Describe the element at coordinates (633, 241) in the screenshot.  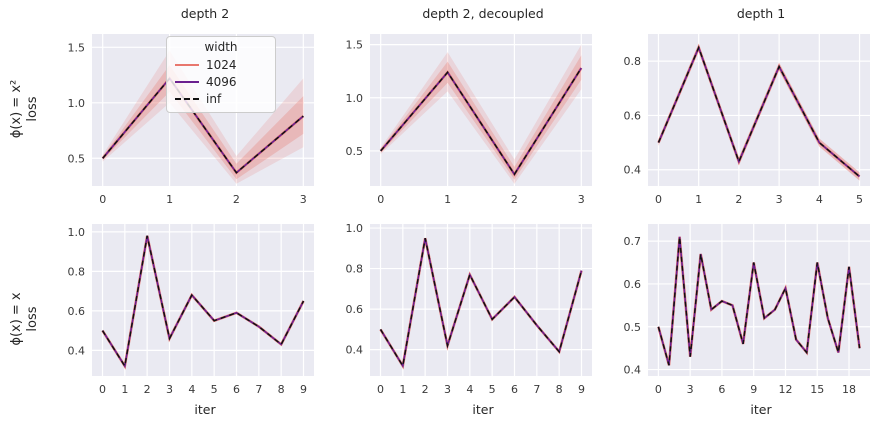
I see `y-tick-label: 0.7` at that location.